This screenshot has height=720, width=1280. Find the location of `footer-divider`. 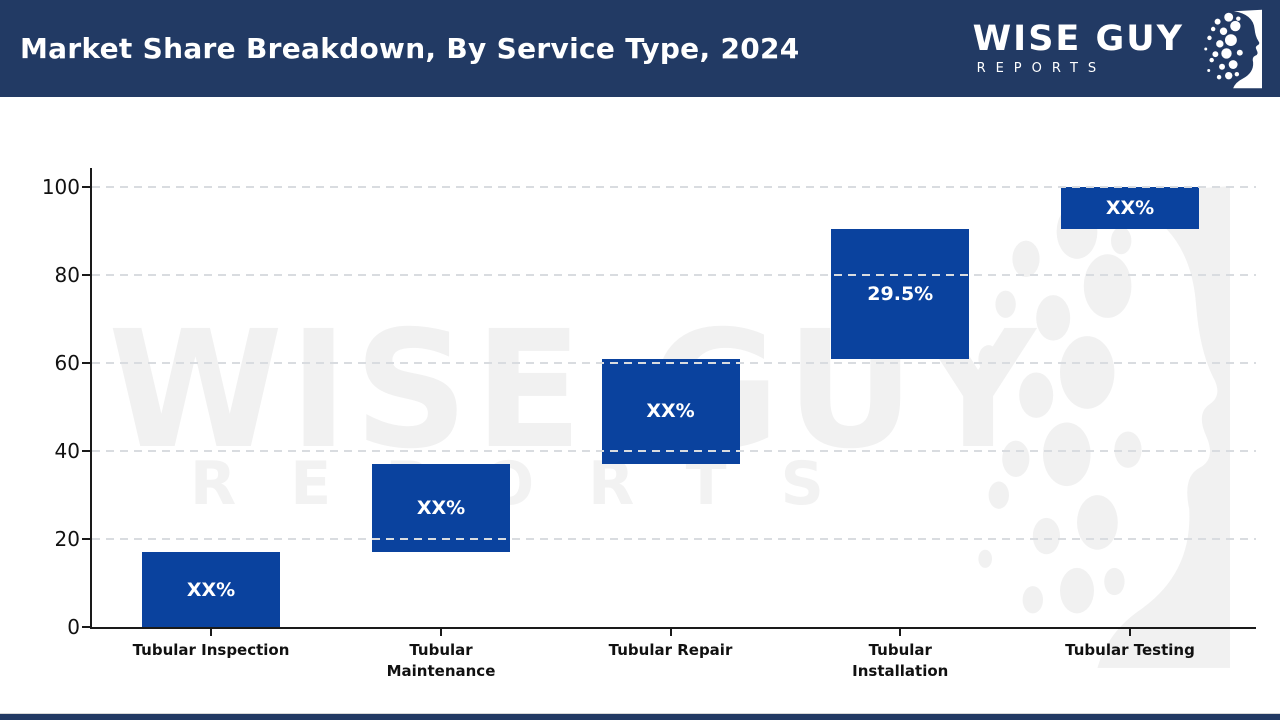

footer-divider is located at coordinates (640, 713).